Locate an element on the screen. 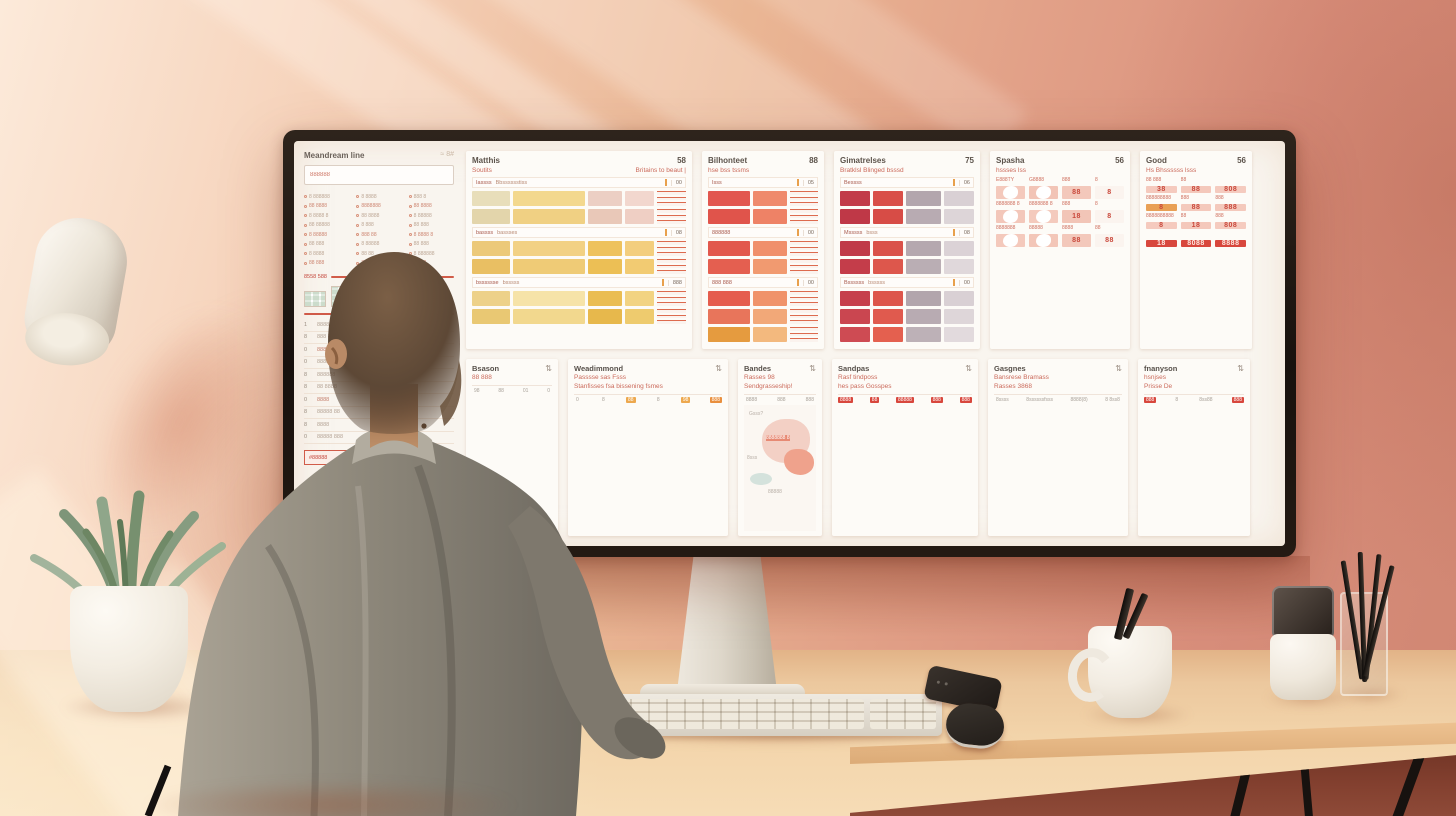 The height and width of the screenshot is (816, 1456). list-item: 8 888888 is located at coordinates (326, 197).